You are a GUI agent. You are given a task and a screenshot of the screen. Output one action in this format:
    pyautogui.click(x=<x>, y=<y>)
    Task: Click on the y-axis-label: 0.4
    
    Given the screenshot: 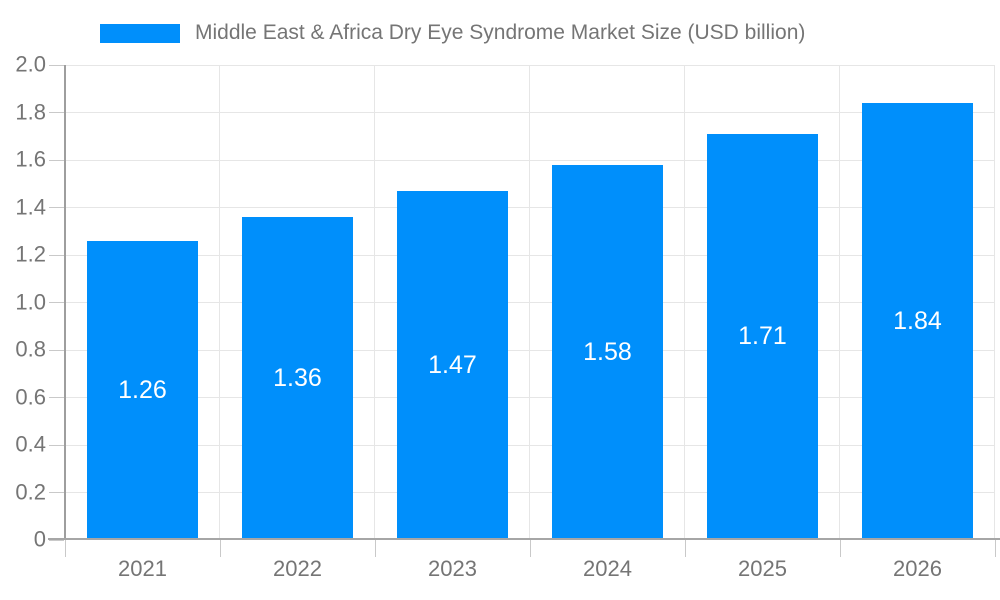 What is the action you would take?
    pyautogui.click(x=30, y=444)
    